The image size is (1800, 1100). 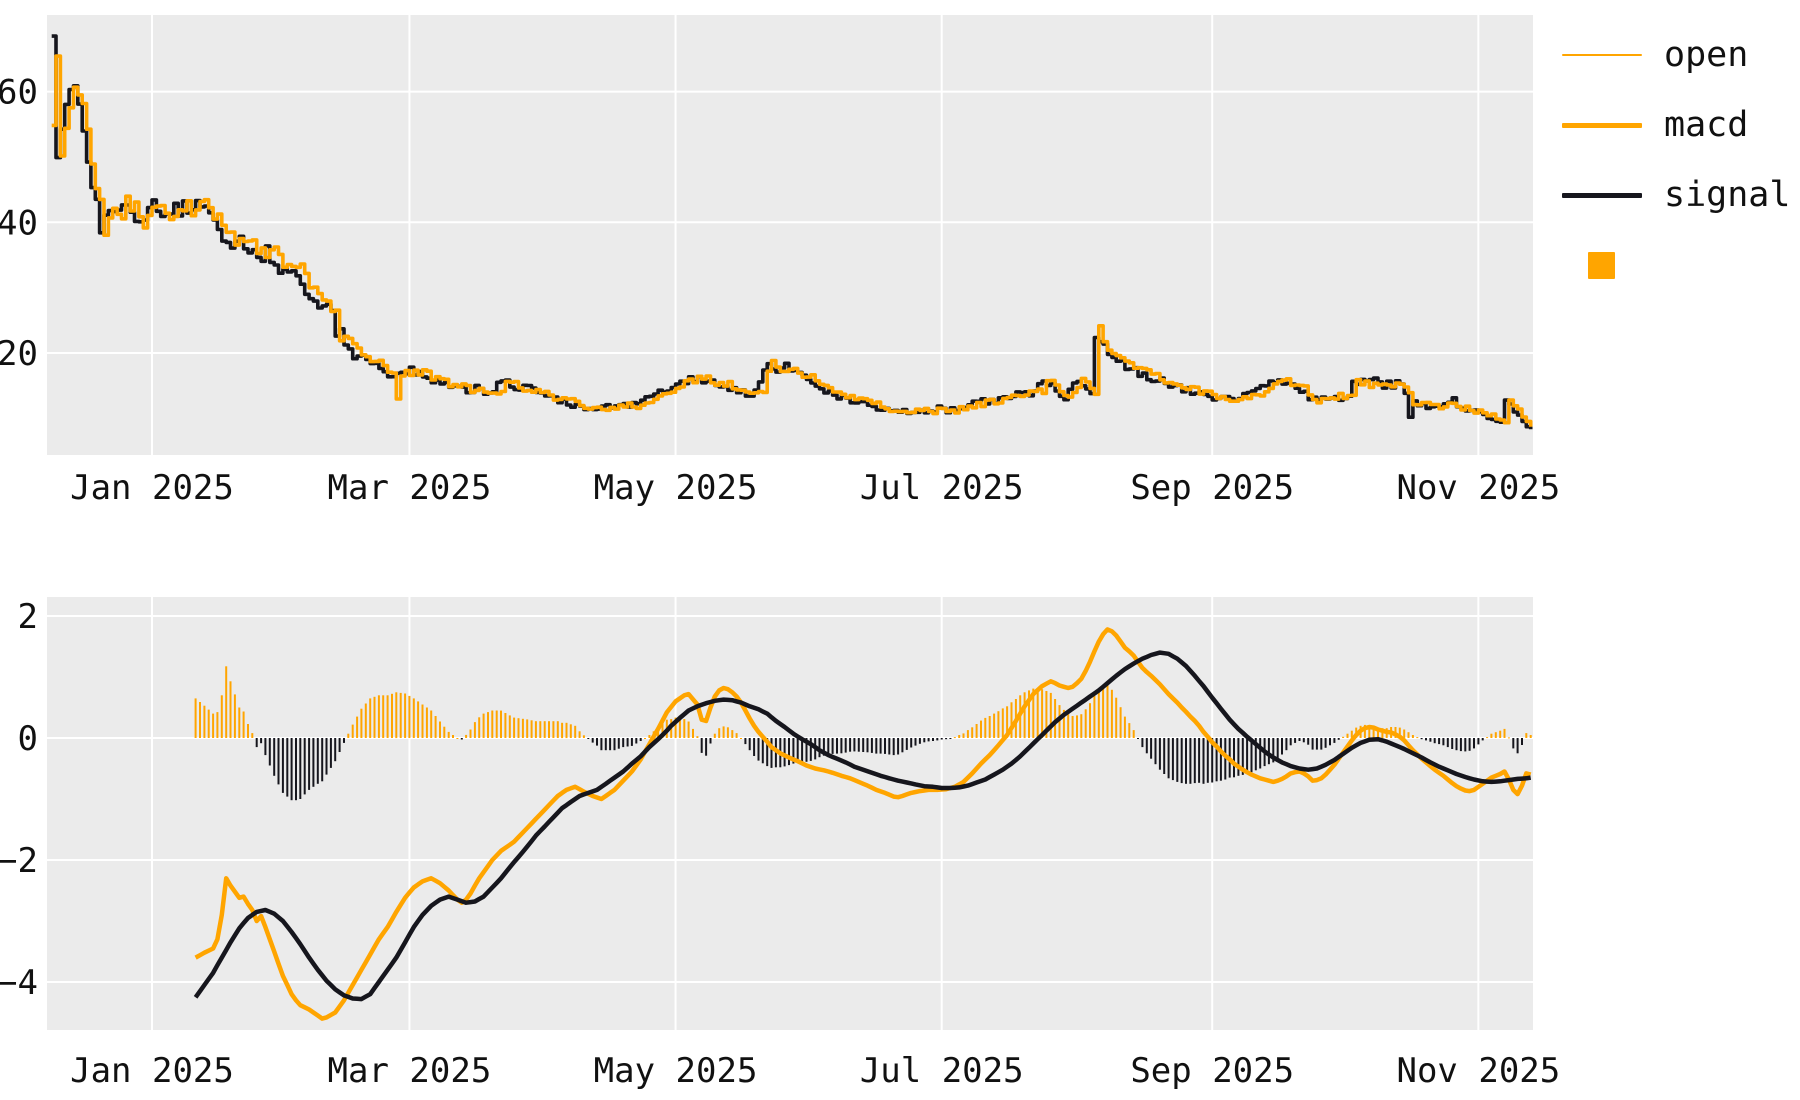 What do you see at coordinates (1602, 125) in the screenshot?
I see `macd-line-icon` at bounding box center [1602, 125].